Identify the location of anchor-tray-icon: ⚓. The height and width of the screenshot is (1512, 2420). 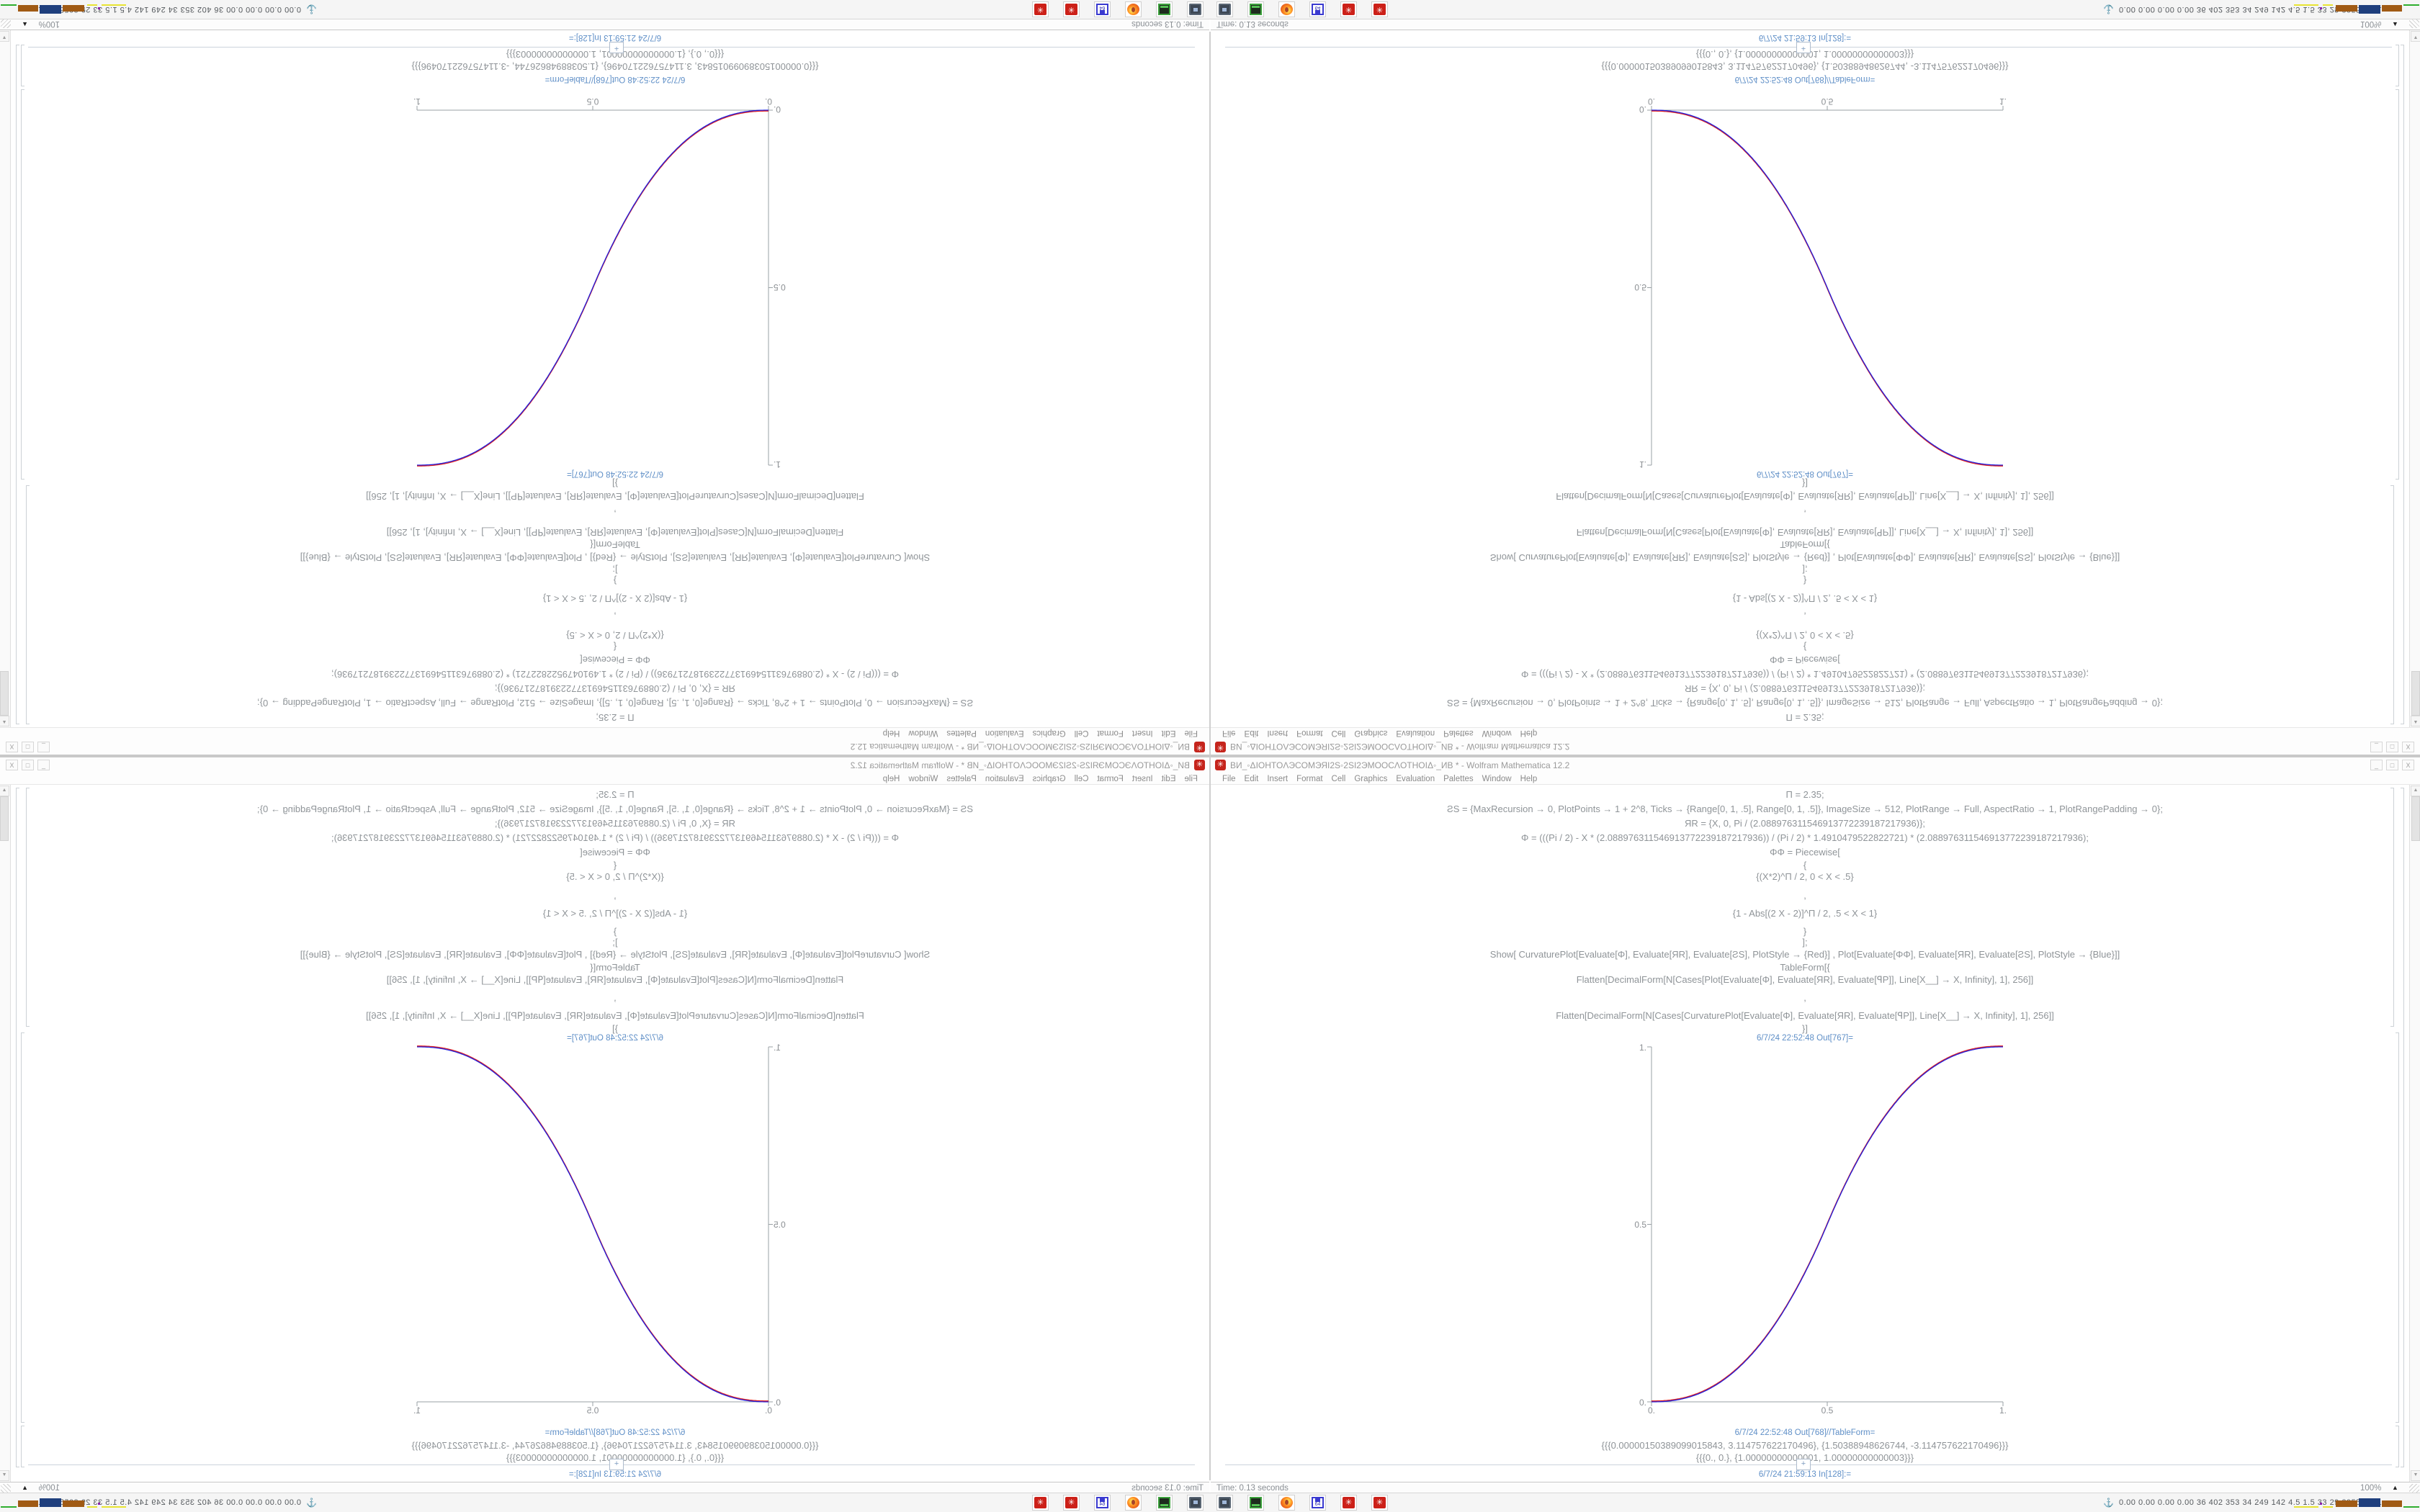
(2108, 1503).